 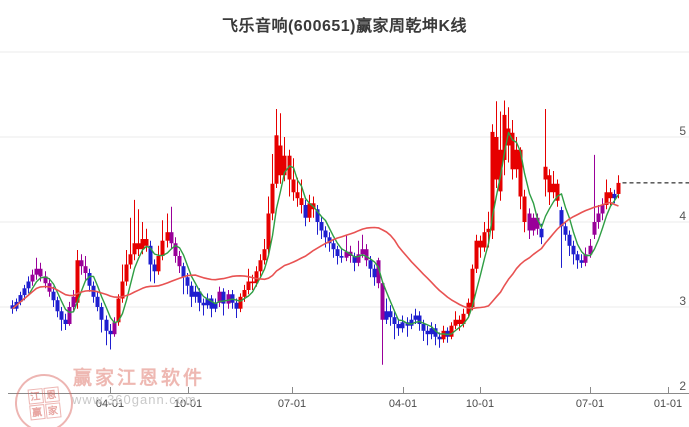 What do you see at coordinates (682, 386) in the screenshot?
I see `y-axis-label: 2` at bounding box center [682, 386].